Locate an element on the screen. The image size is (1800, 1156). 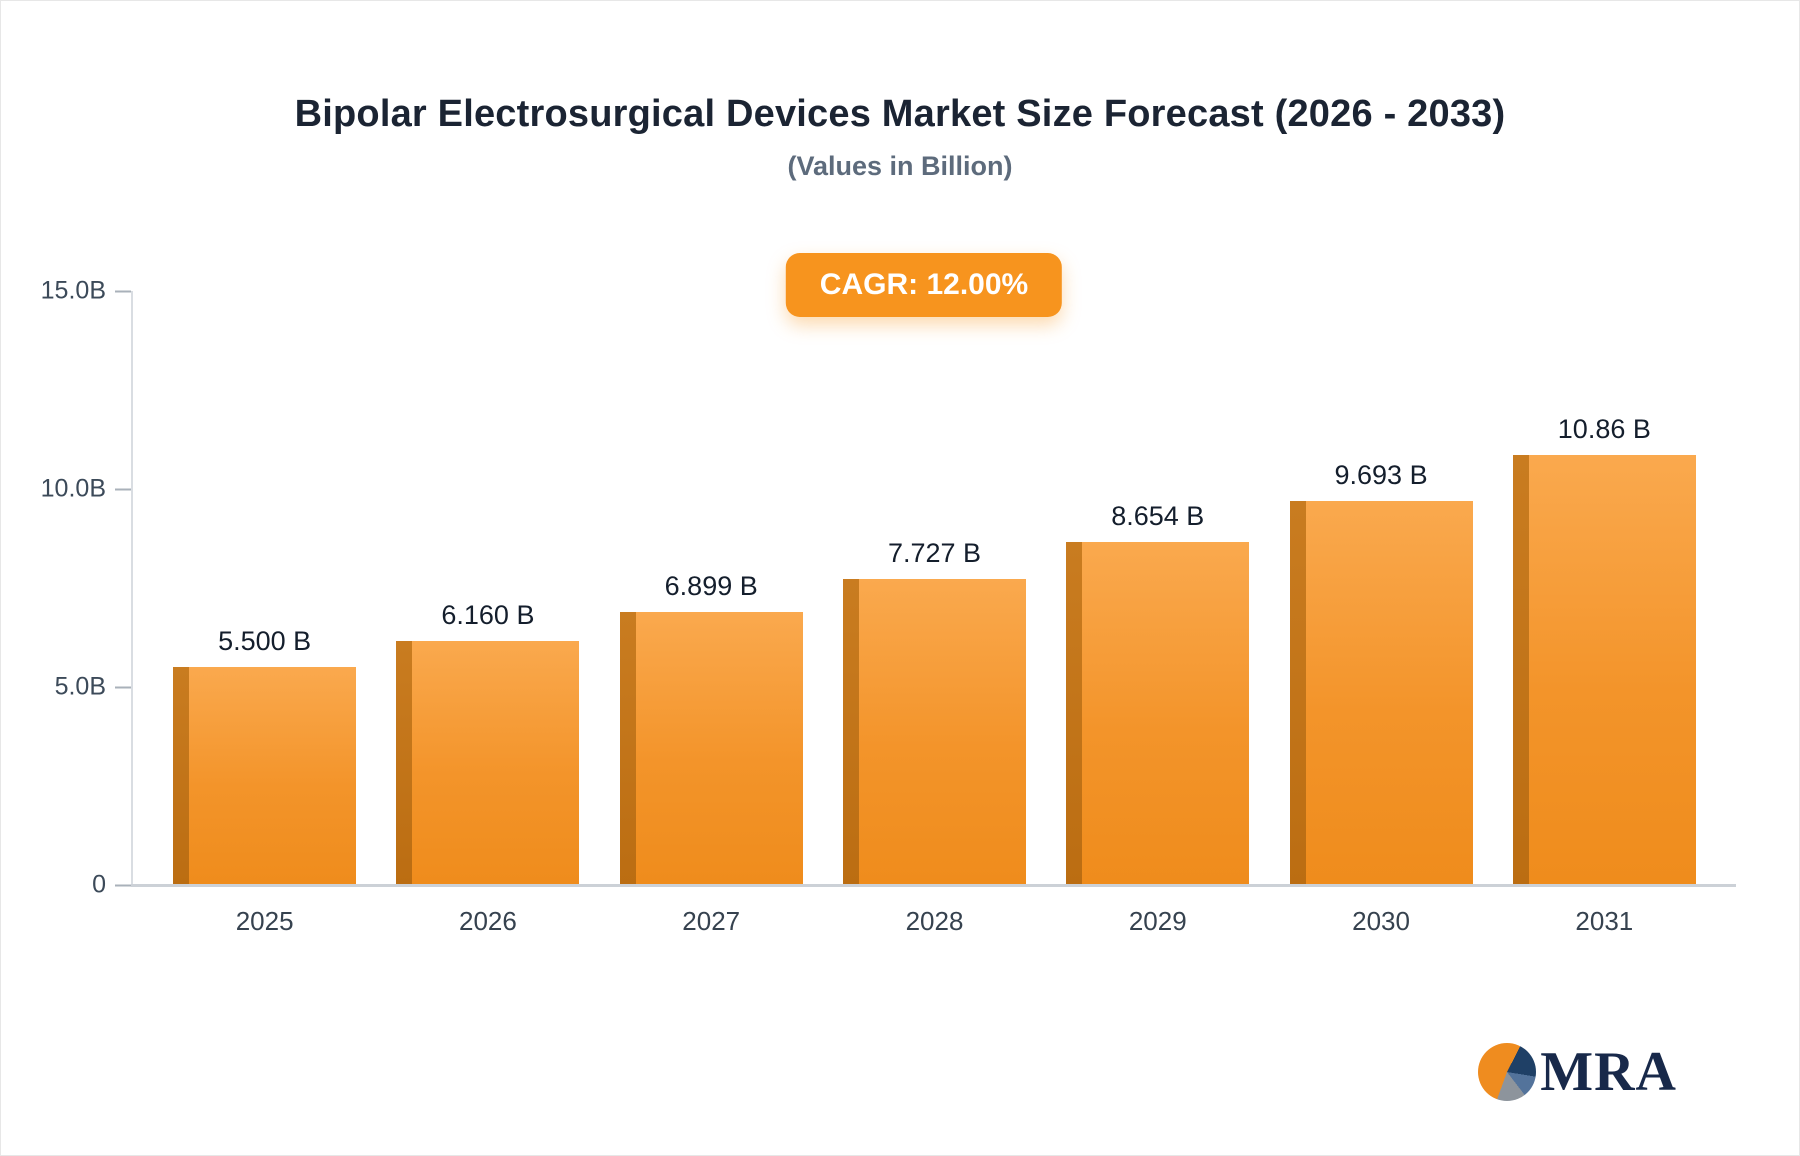
bar-column: 5.500 B 2025 is located at coordinates (264, 613).